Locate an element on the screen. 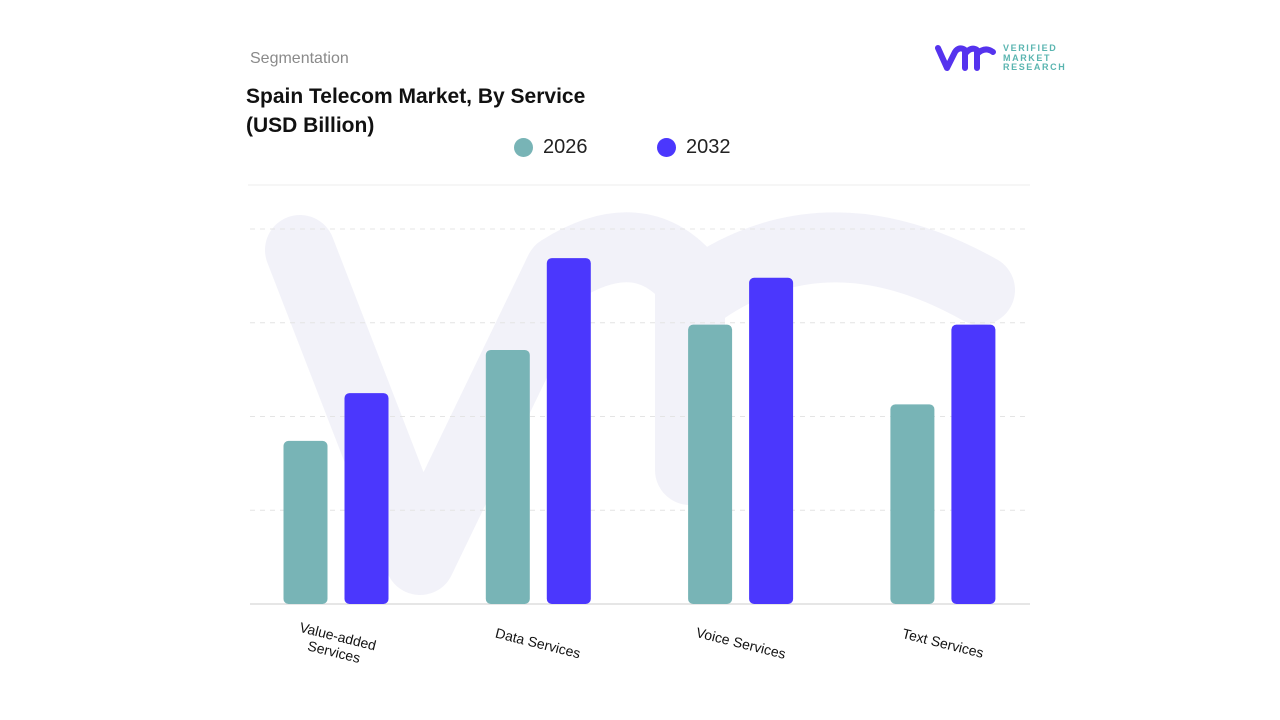  vmr-logo-icon is located at coordinates (965, 58).